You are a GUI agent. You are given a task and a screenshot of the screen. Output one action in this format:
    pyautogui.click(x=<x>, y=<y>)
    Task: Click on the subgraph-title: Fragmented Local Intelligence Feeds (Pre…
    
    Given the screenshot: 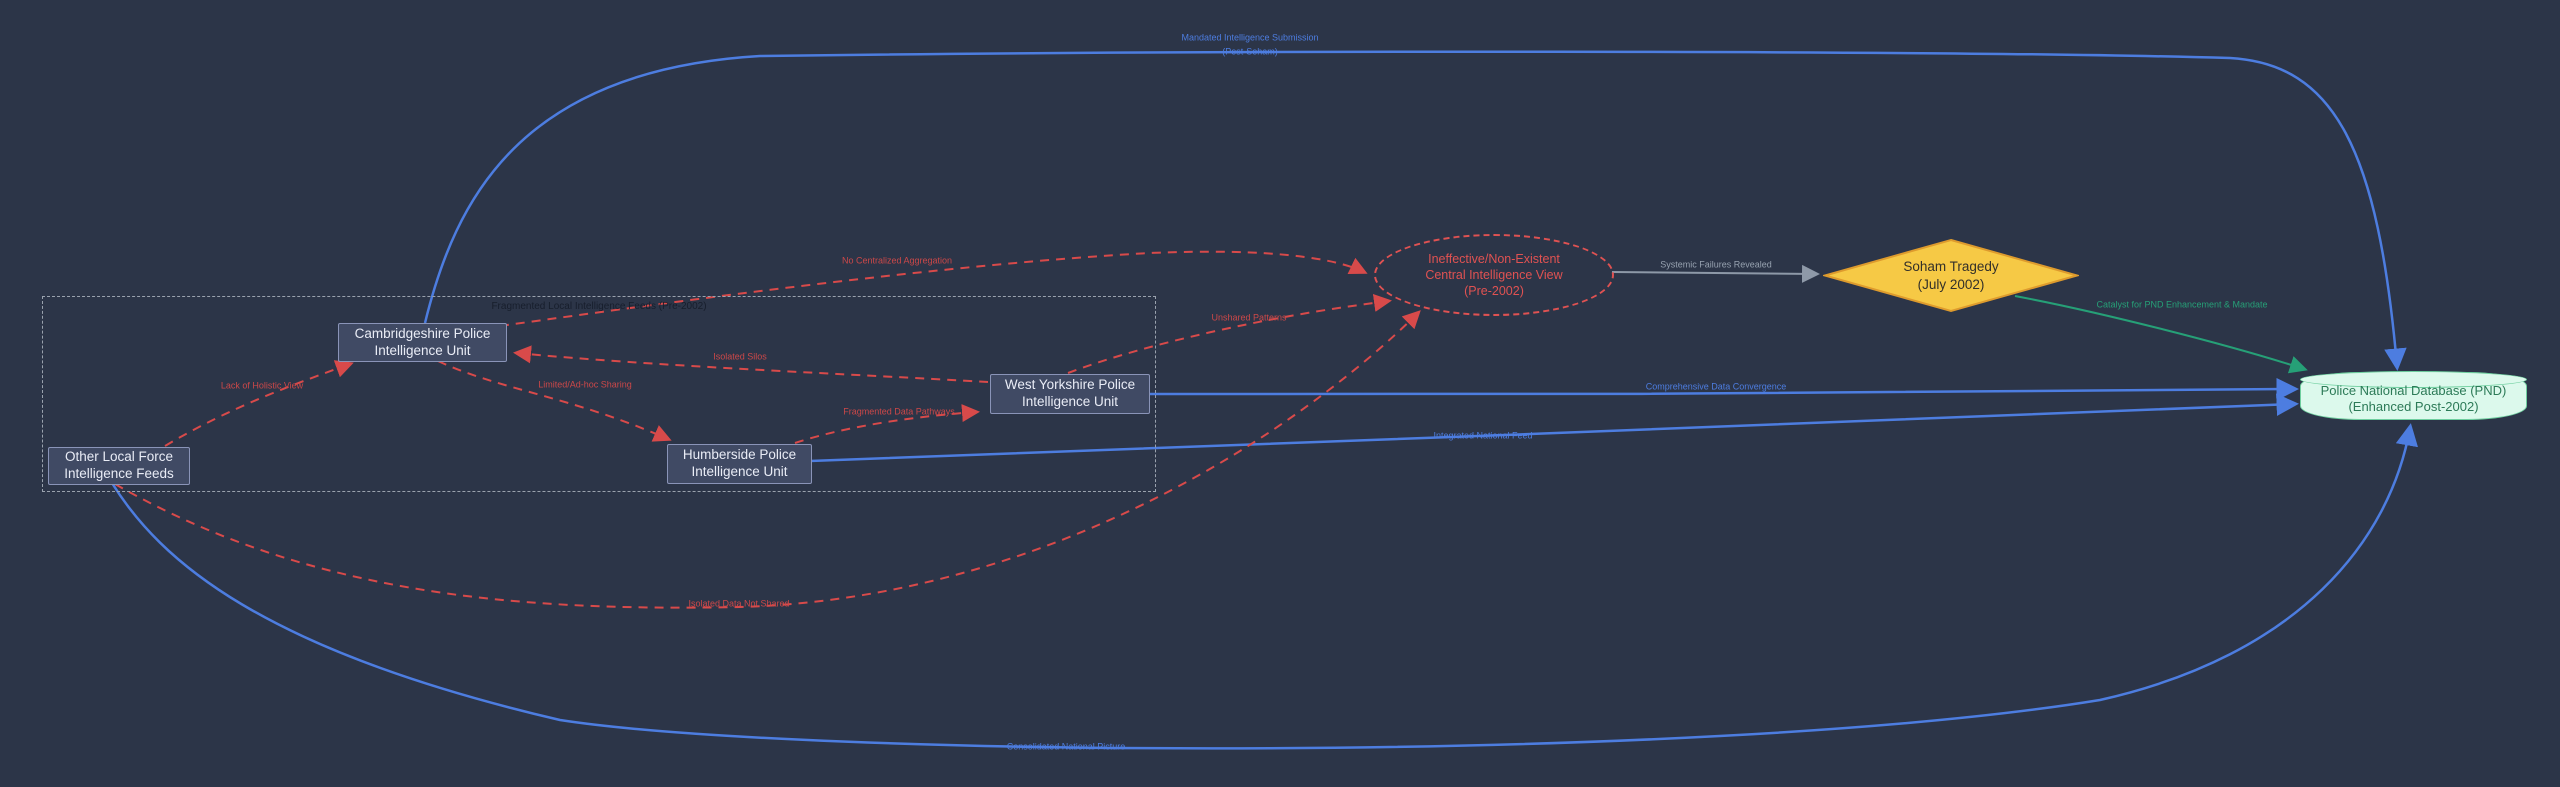 What is the action you would take?
    pyautogui.click(x=599, y=306)
    